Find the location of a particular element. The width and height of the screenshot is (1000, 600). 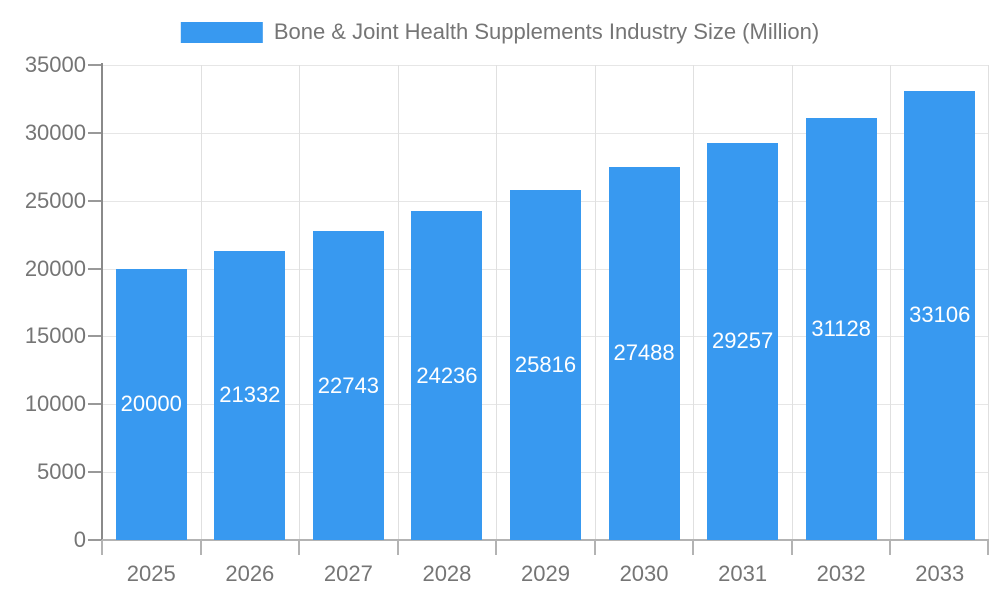

y-axis-label: 25000 is located at coordinates (55, 200).